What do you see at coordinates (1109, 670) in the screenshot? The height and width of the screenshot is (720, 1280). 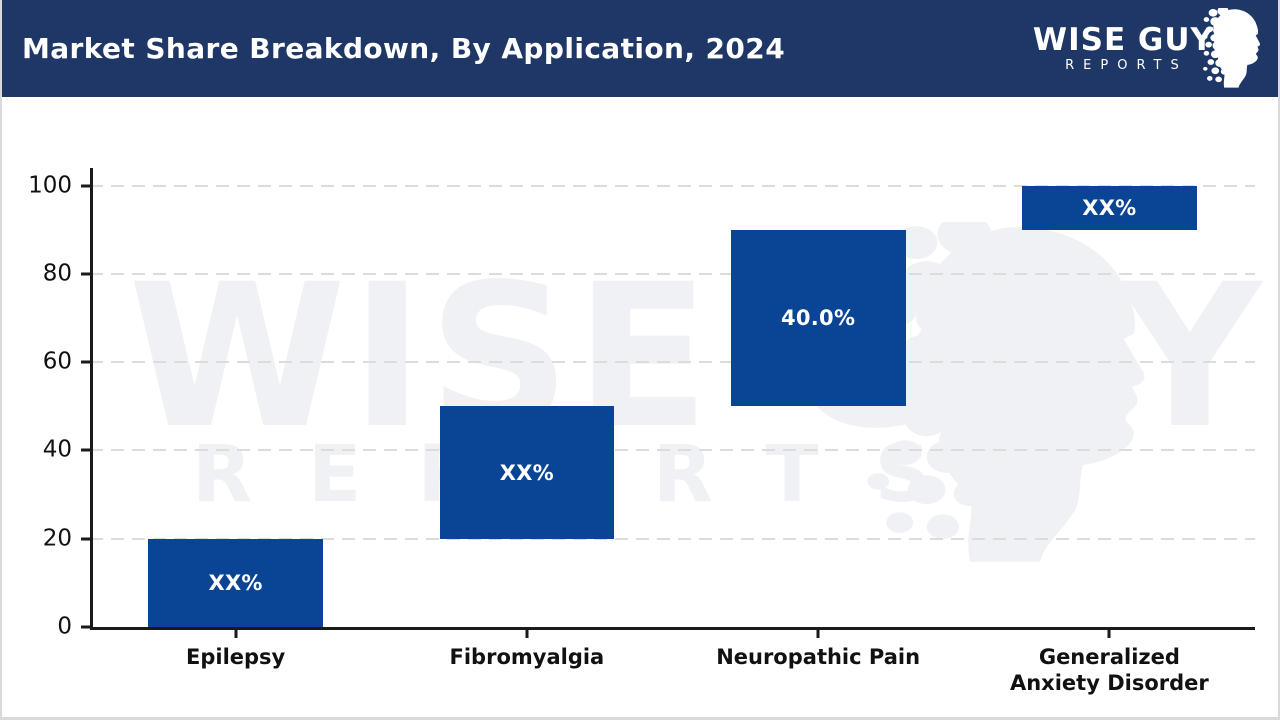 I see `x-tick-label-generalized-anxiety-disorder: Generalized Anxiety Disorder` at bounding box center [1109, 670].